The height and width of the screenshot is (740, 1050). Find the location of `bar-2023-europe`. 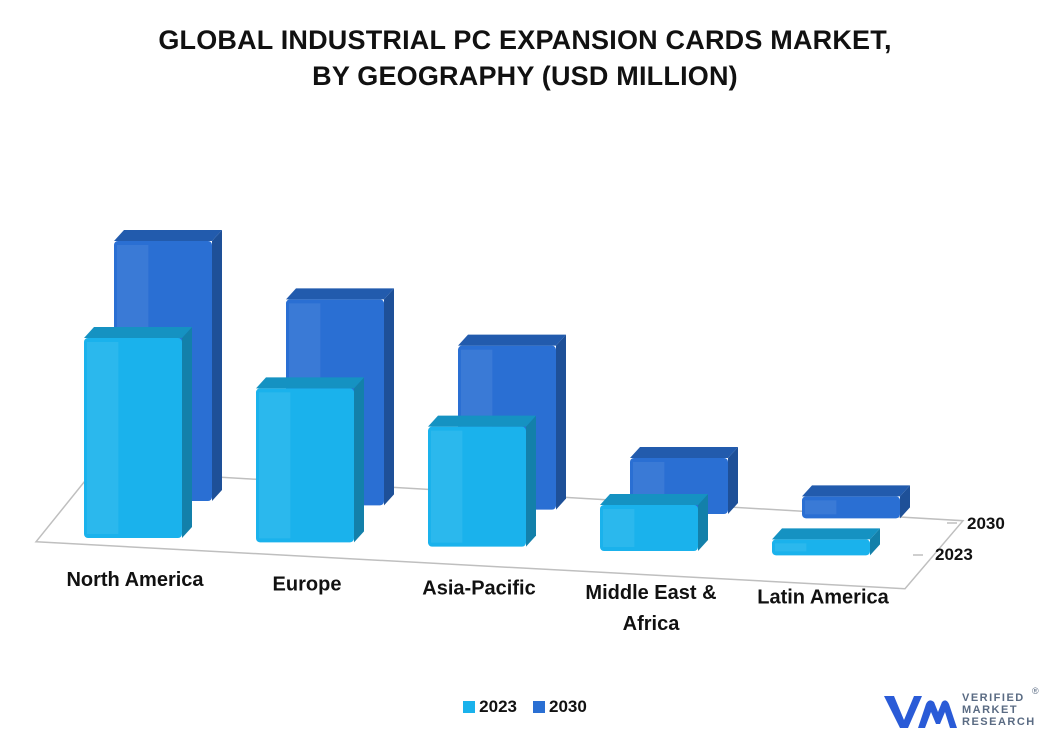

bar-2023-europe is located at coordinates (310, 460).